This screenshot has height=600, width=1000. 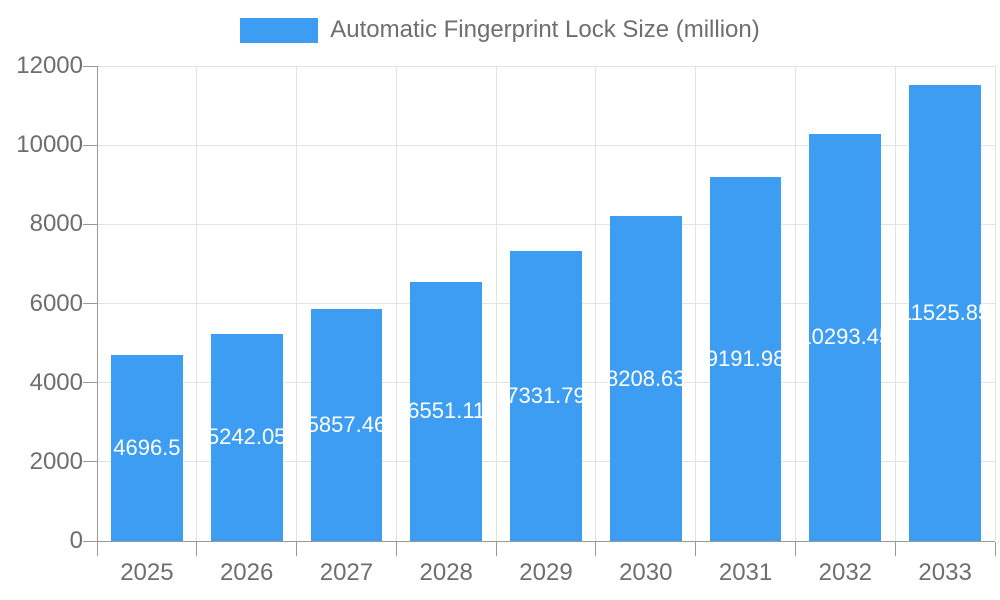 What do you see at coordinates (546, 541) in the screenshot?
I see `x-axis-line` at bounding box center [546, 541].